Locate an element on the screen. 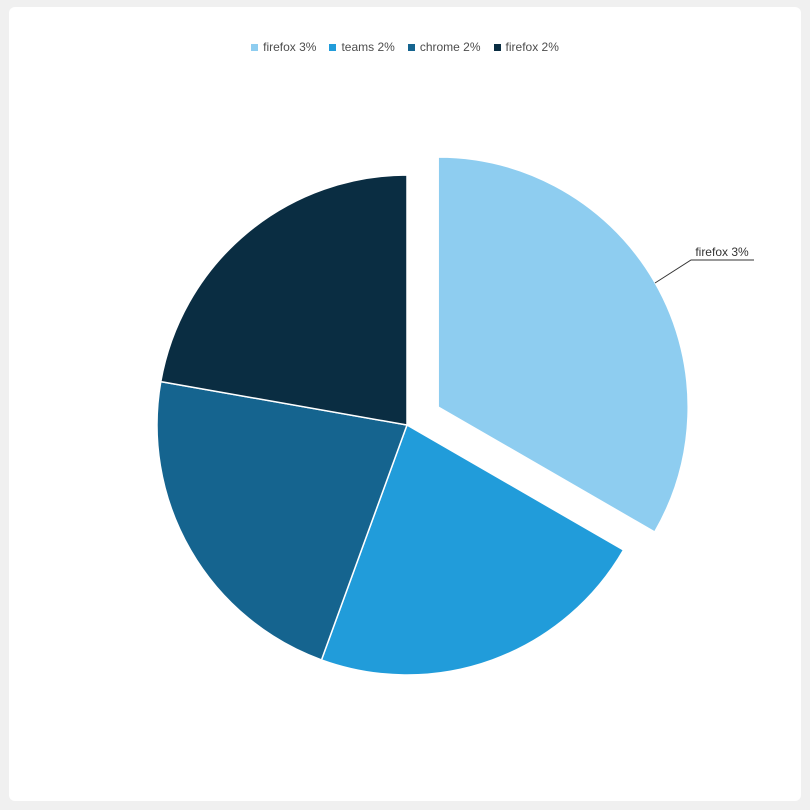  callout-connector-line is located at coordinates (704, 271).